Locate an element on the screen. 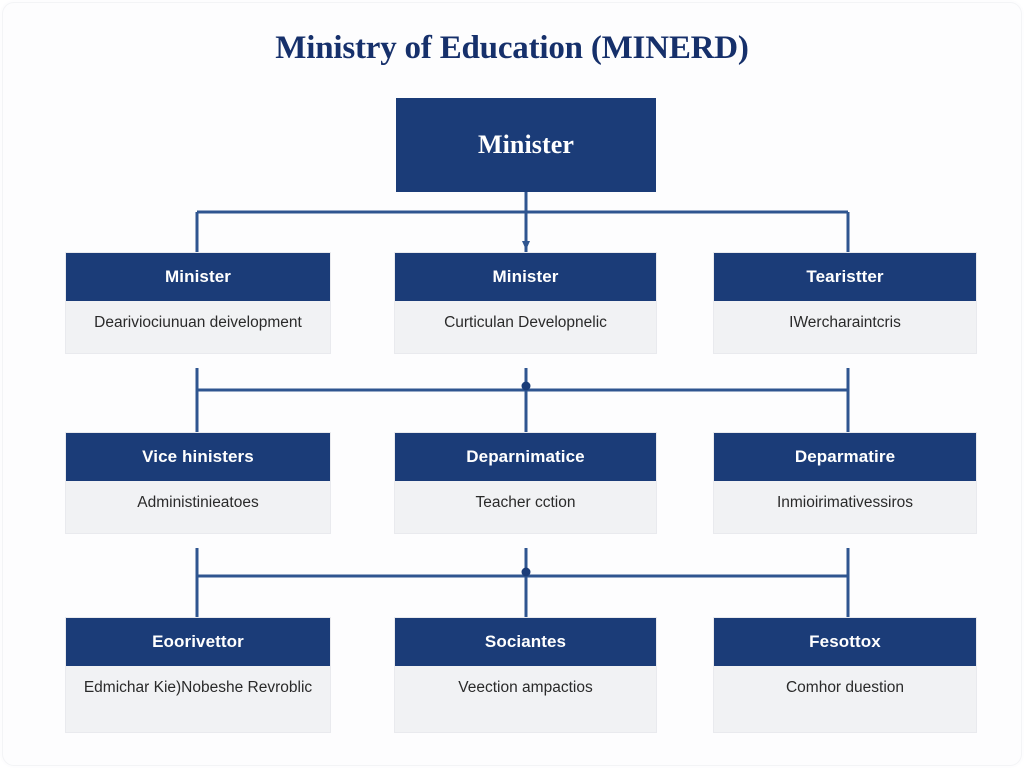  node-body: Comhor duestion is located at coordinates (845, 687).